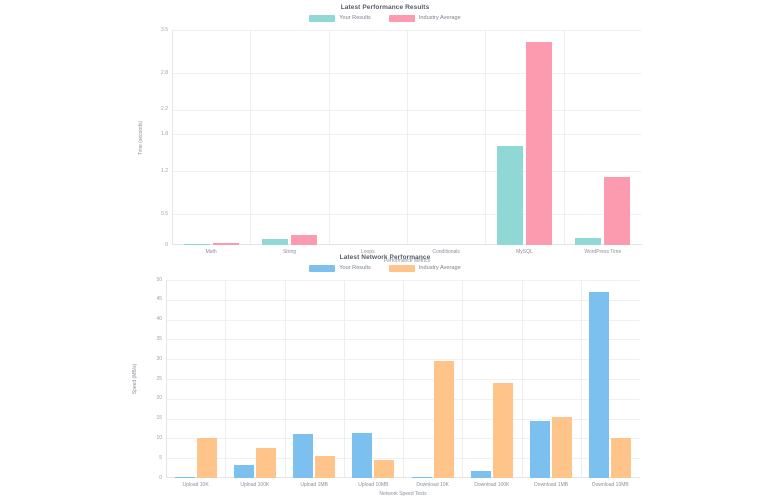 The width and height of the screenshot is (770, 500). What do you see at coordinates (407, 261) in the screenshot?
I see `performance-x-axis-label: Performance Metrics` at bounding box center [407, 261].